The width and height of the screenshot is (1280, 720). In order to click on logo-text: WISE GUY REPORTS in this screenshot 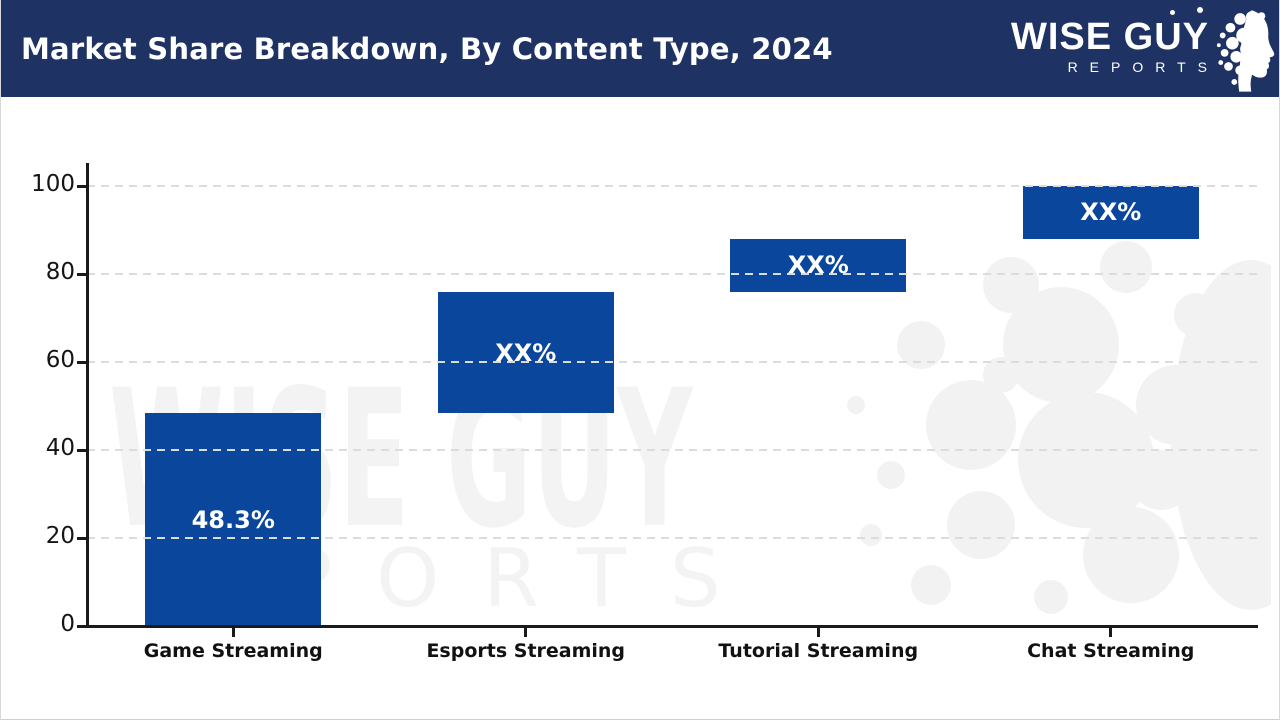, I will do `click(1110, 46)`.